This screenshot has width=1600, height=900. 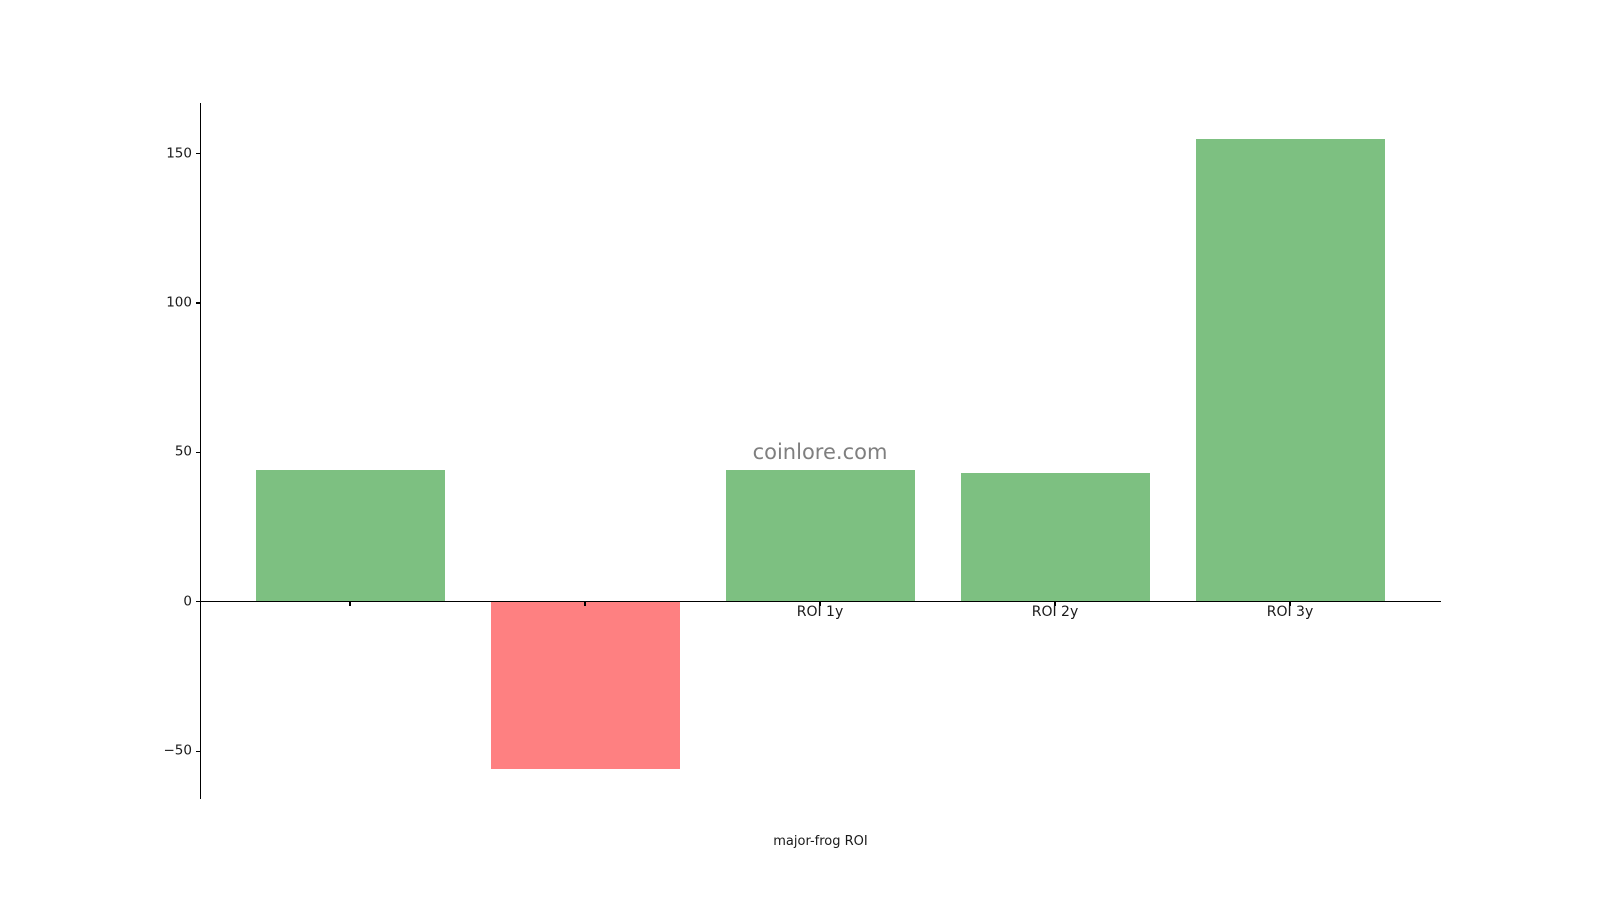 What do you see at coordinates (820, 452) in the screenshot?
I see `watermark: coinlore.com` at bounding box center [820, 452].